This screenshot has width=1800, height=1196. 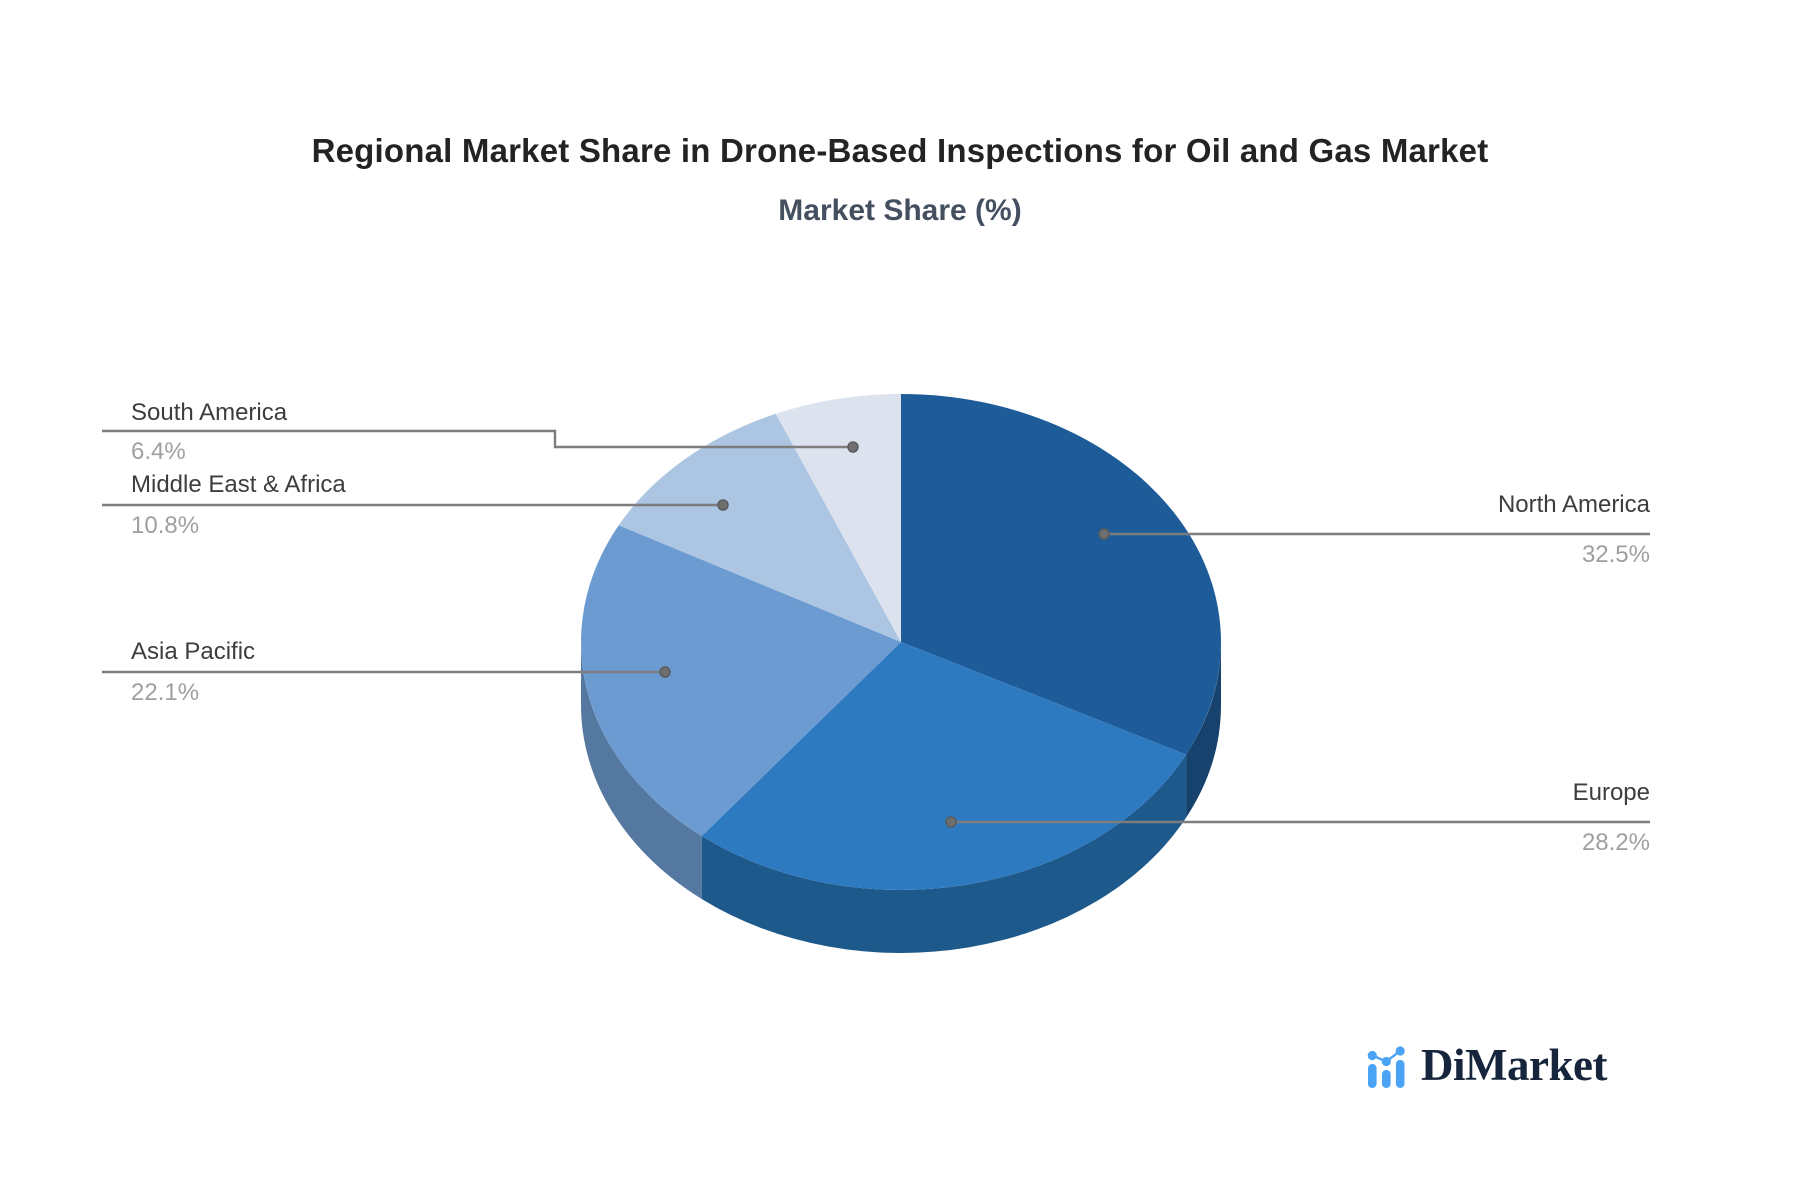 What do you see at coordinates (1104, 534) in the screenshot?
I see `dot-north-america` at bounding box center [1104, 534].